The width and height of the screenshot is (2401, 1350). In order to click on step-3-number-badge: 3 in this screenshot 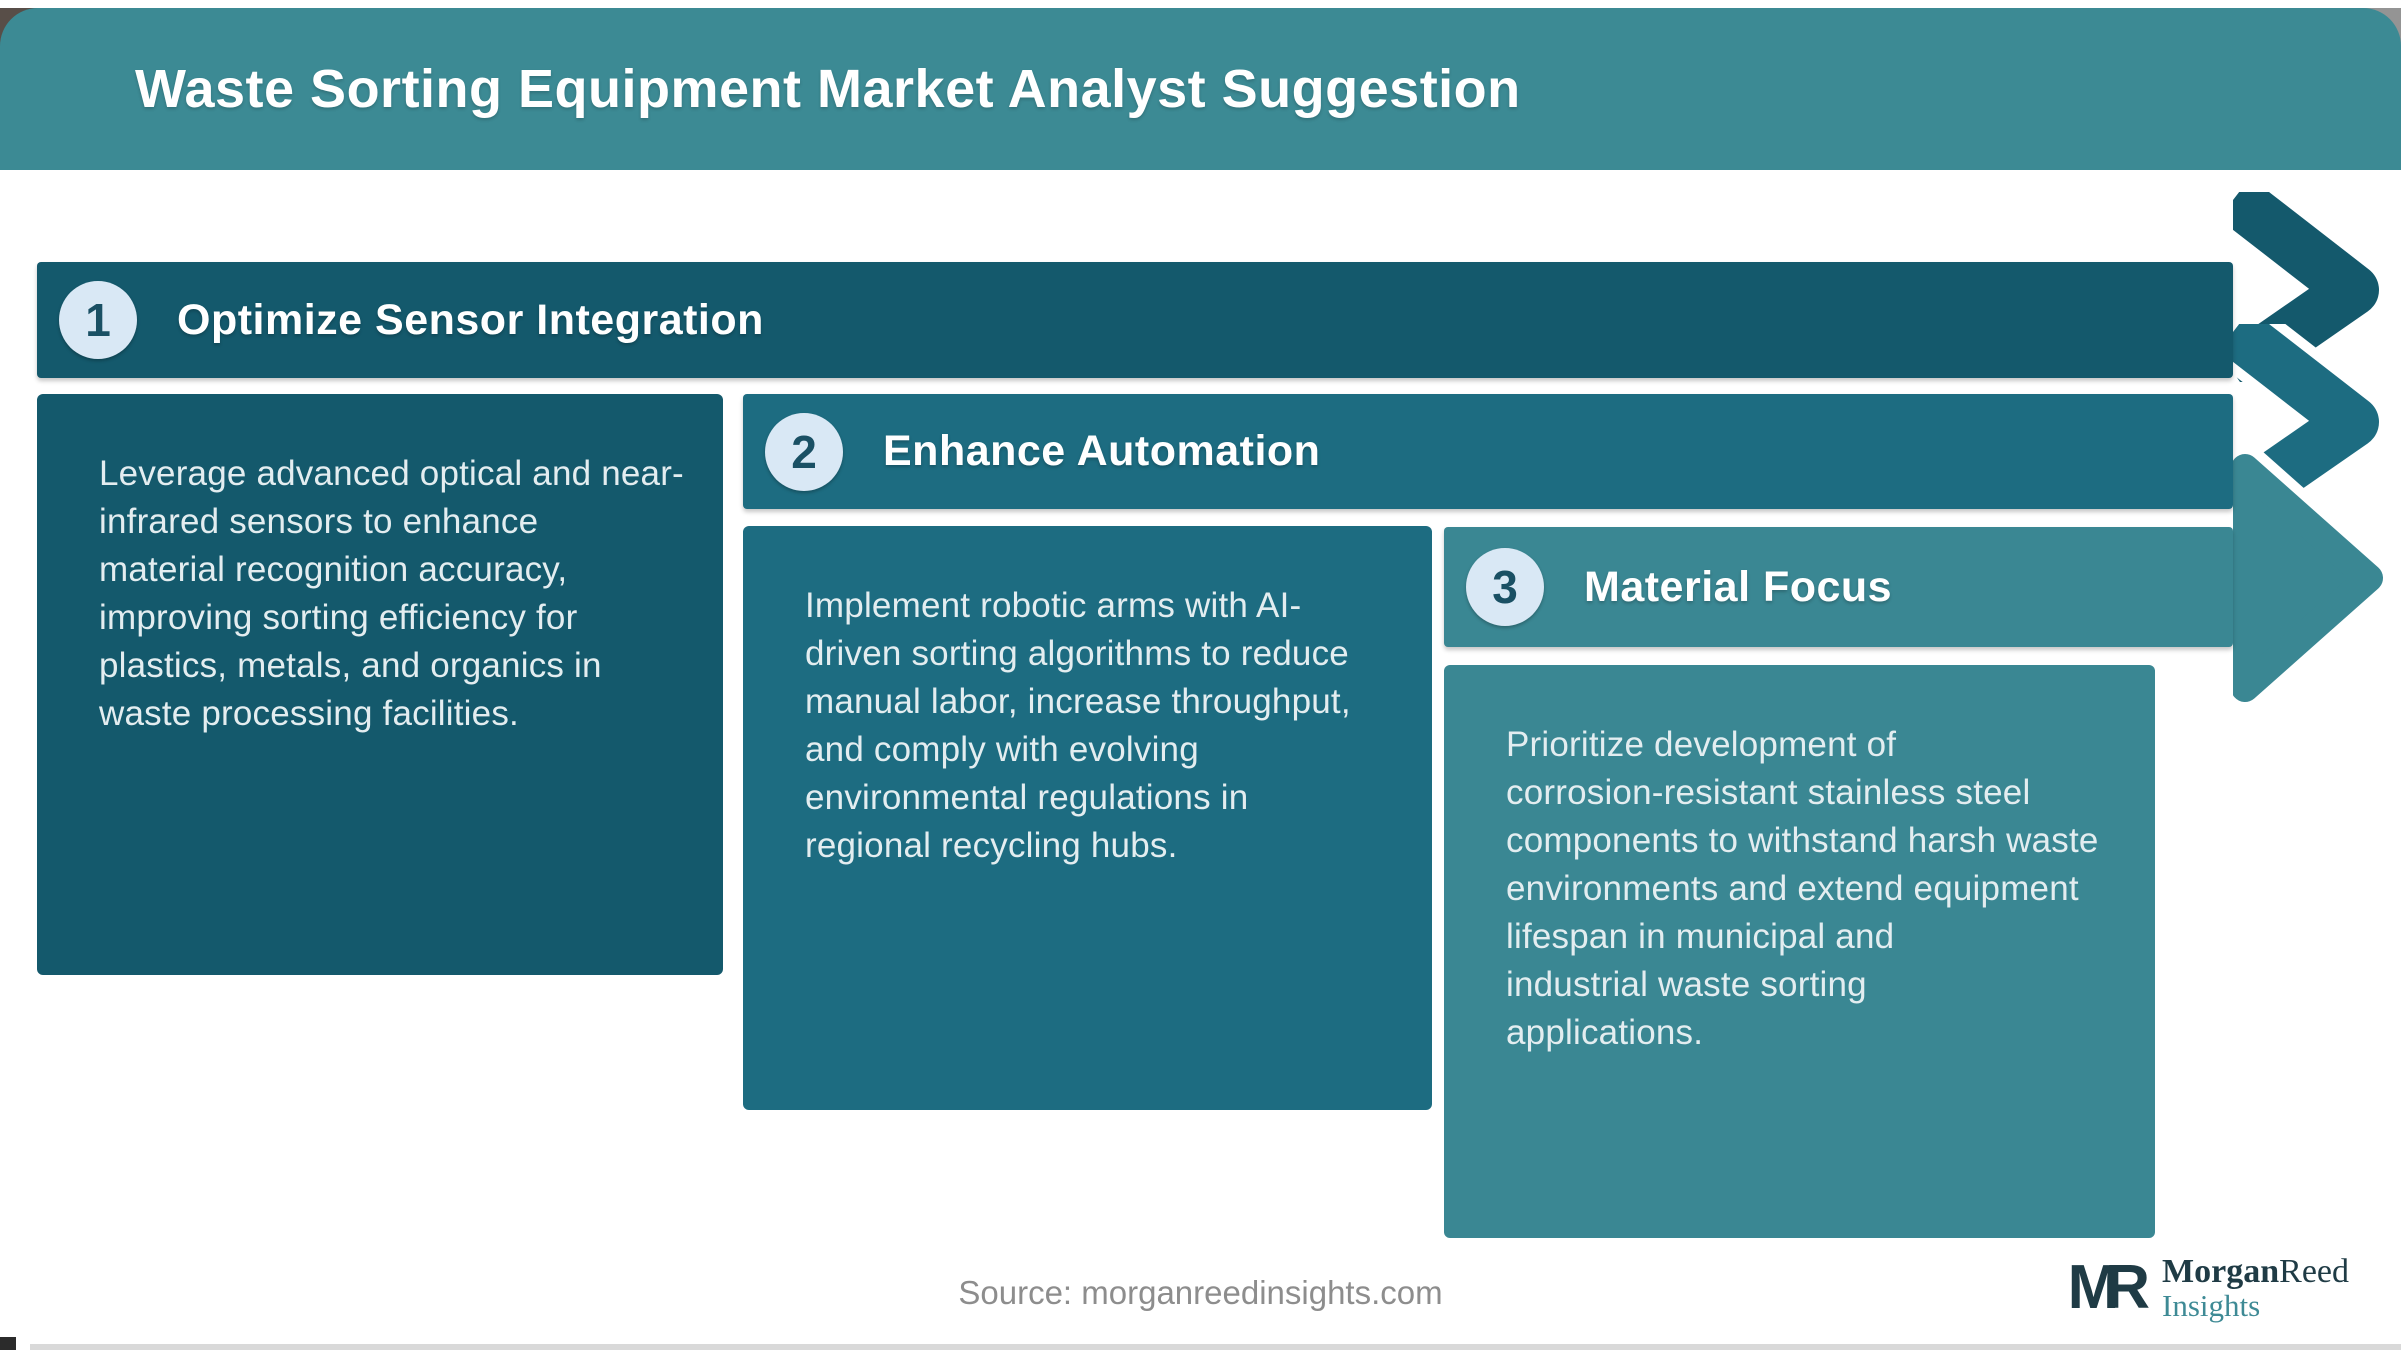, I will do `click(1505, 587)`.